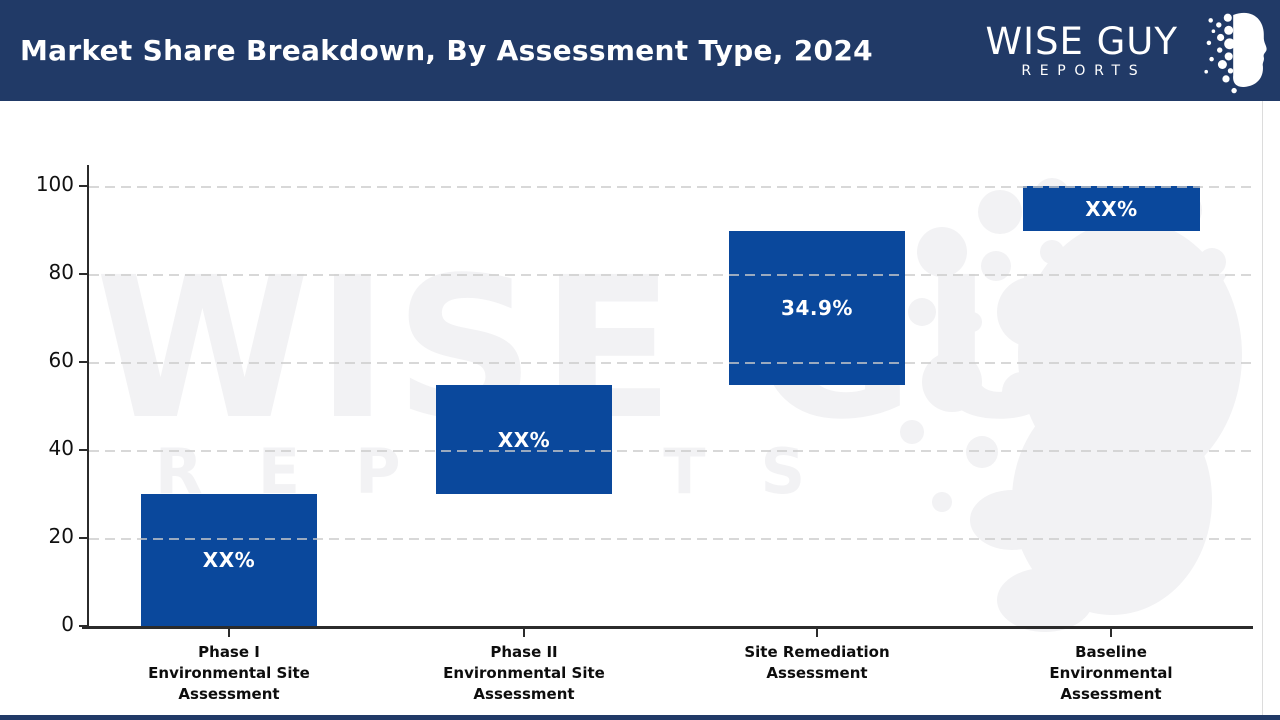 This screenshot has height=720, width=1280. I want to click on bar-phase-2-esa: XX%, so click(524, 439).